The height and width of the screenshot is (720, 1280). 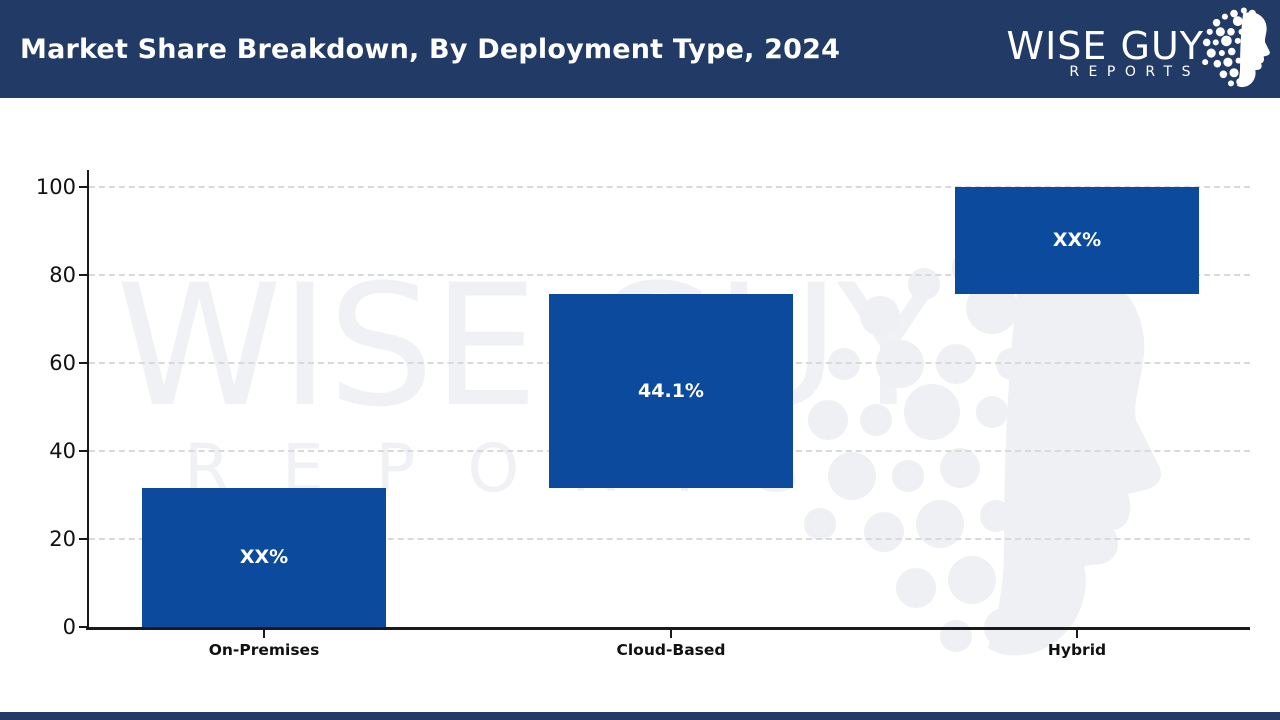 What do you see at coordinates (55, 187) in the screenshot?
I see `y-tick-label-100: 100` at bounding box center [55, 187].